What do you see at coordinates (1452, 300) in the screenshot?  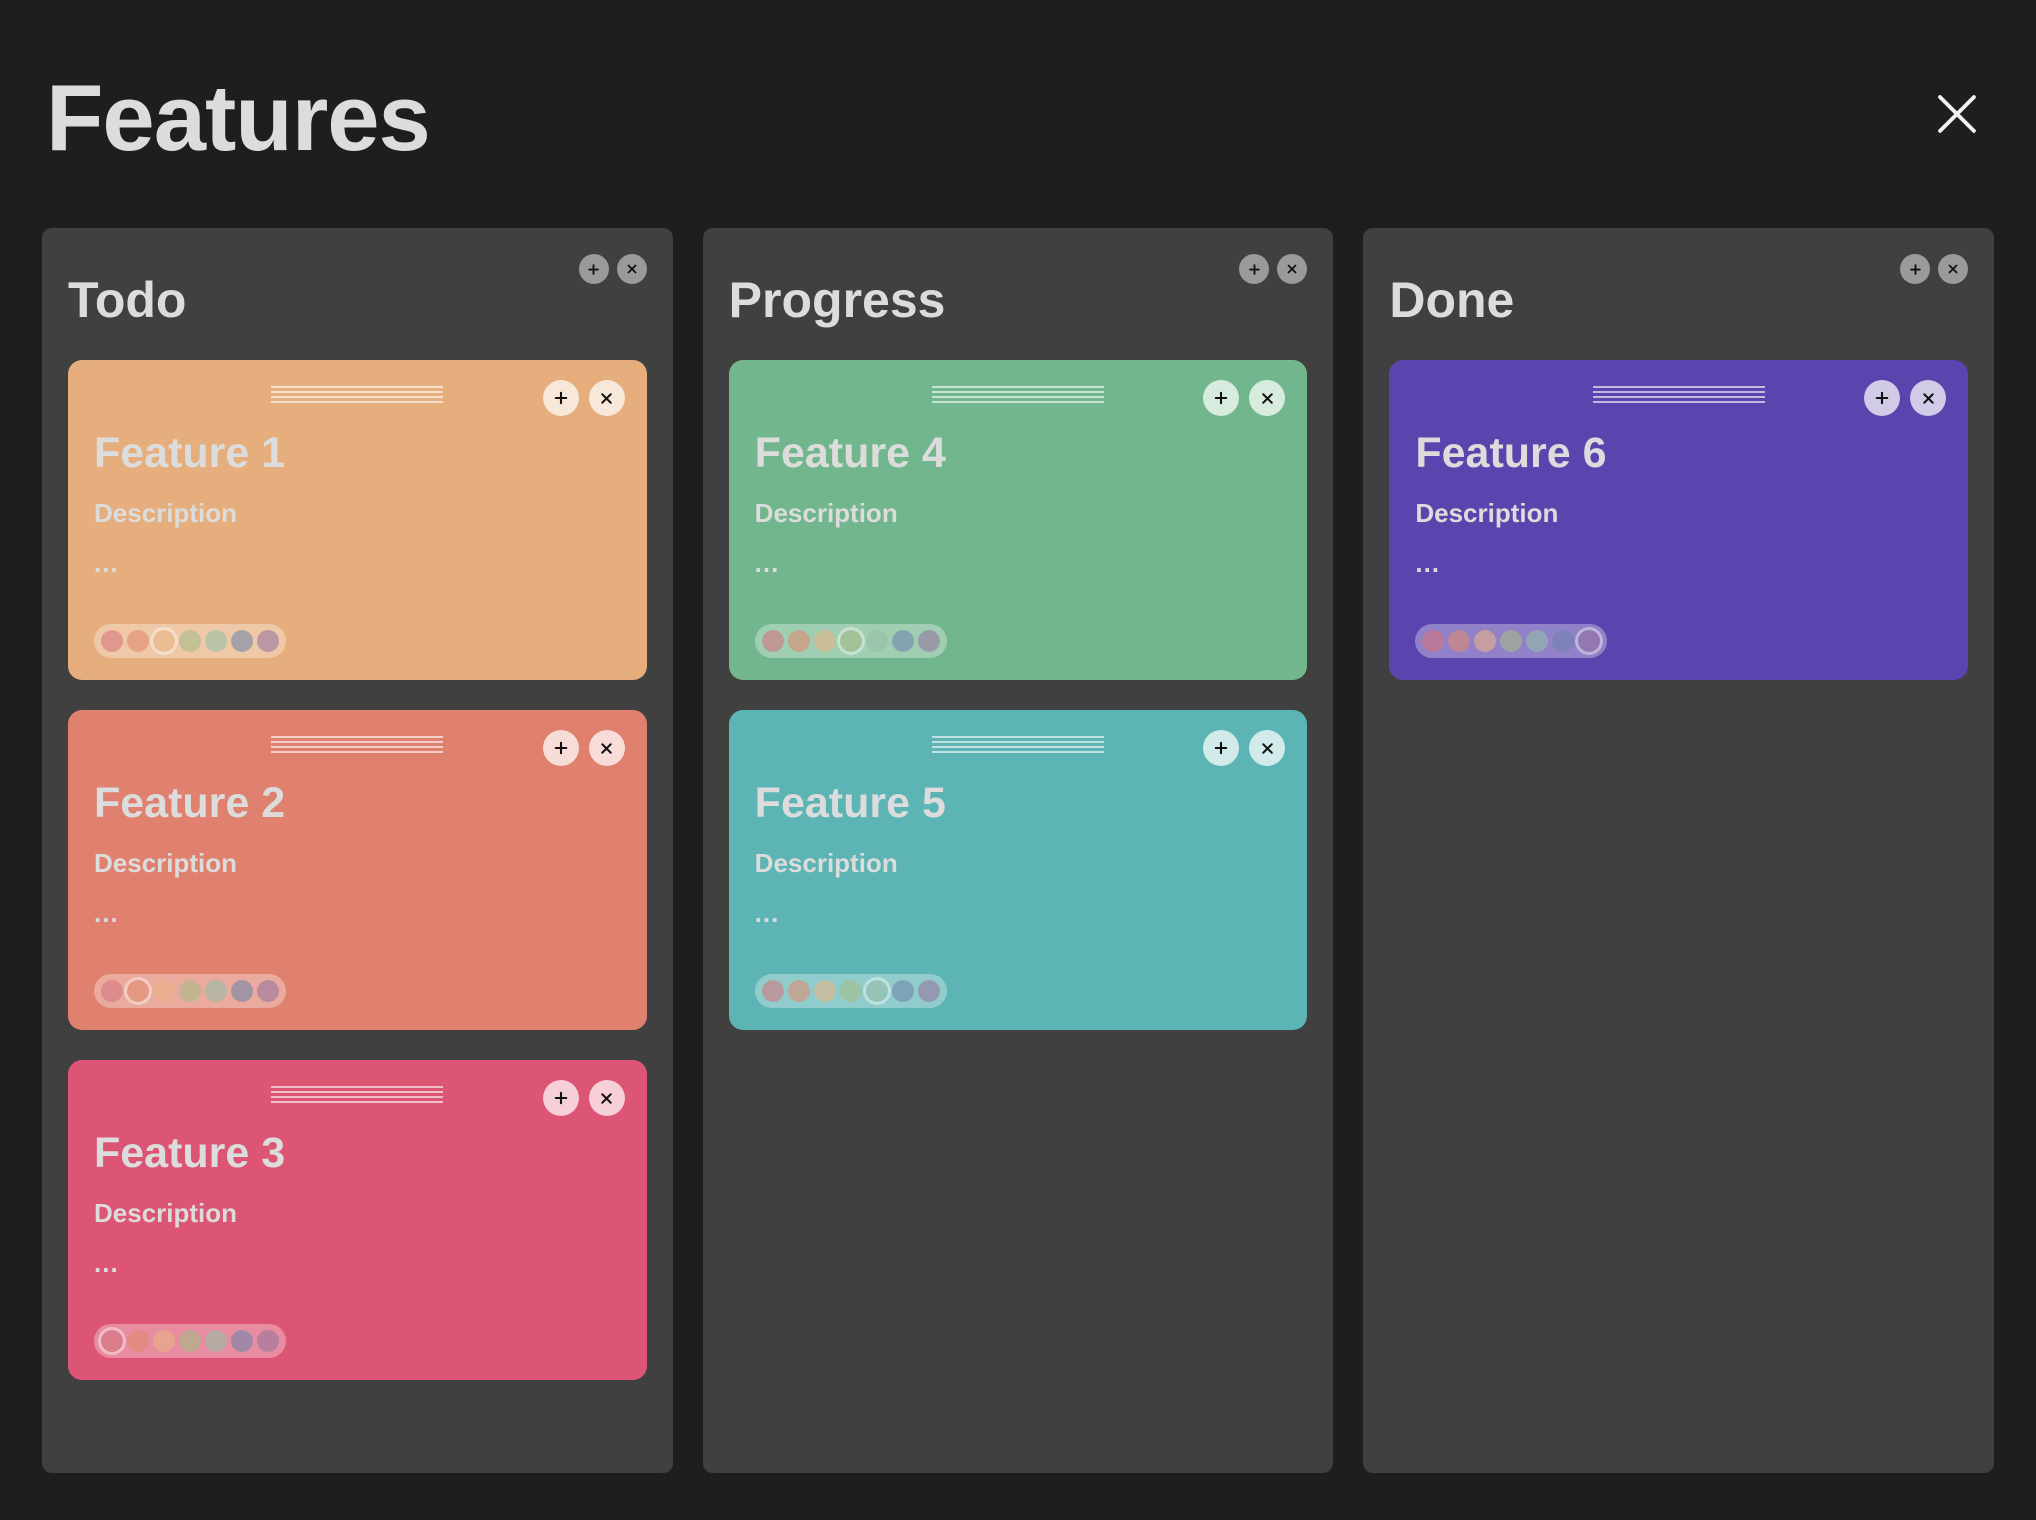 I see `column-title: Done` at bounding box center [1452, 300].